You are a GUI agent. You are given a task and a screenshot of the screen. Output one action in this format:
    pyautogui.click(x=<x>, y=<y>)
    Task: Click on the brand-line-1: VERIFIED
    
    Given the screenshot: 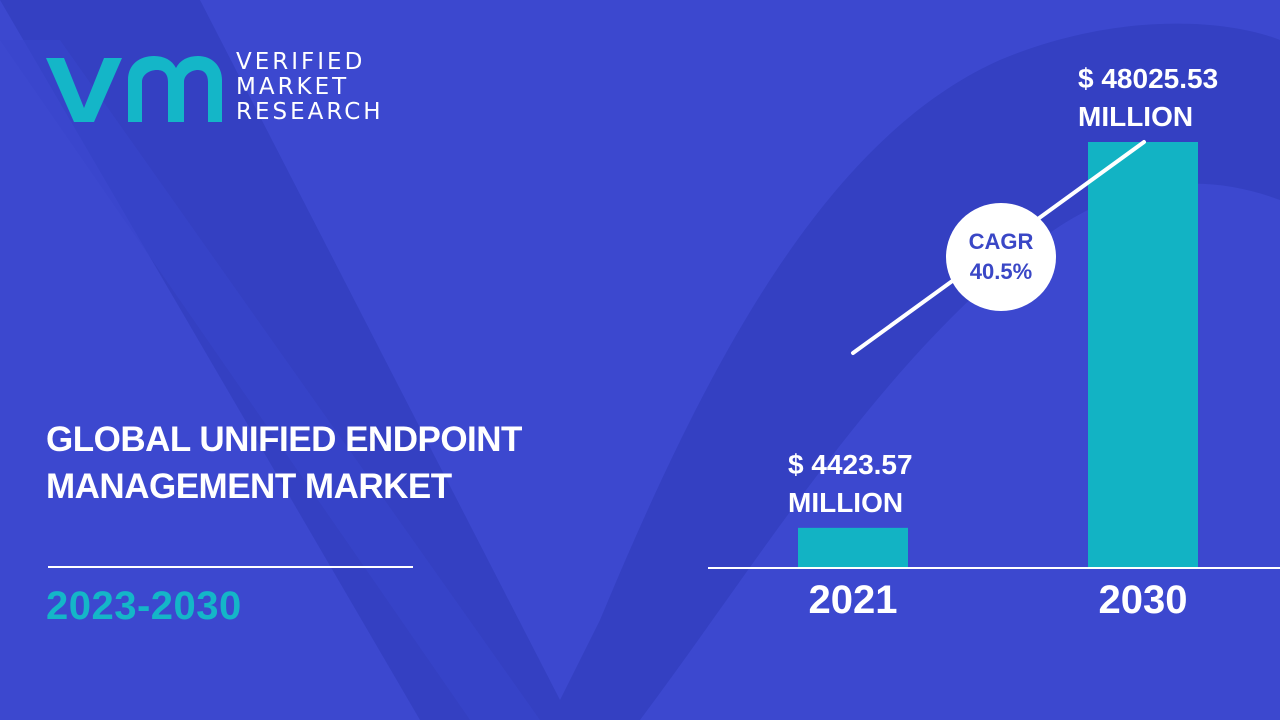 What is the action you would take?
    pyautogui.click(x=301, y=62)
    